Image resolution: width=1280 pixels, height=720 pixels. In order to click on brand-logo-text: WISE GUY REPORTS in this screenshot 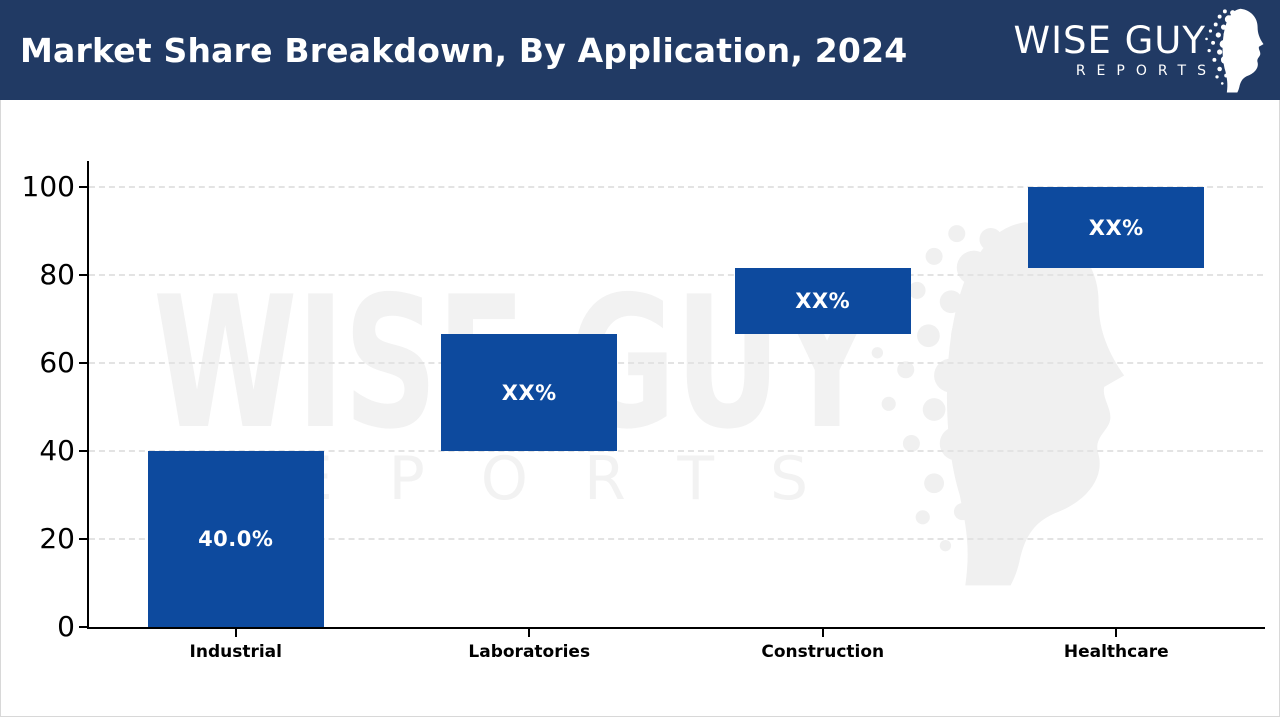, I will do `click(1110, 50)`.